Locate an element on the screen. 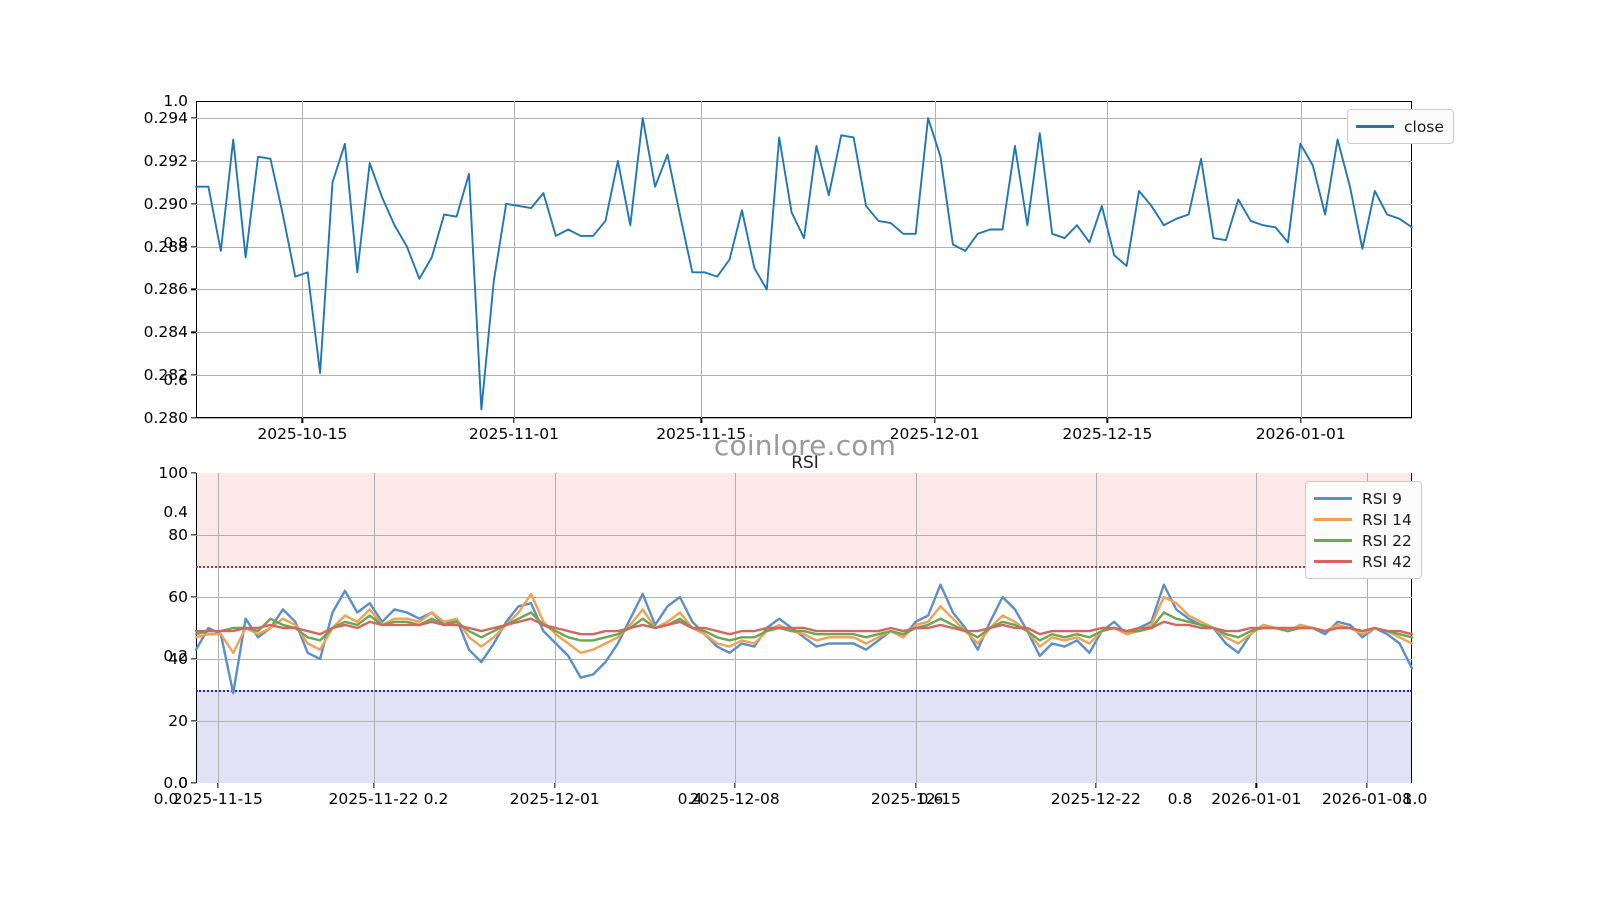 The image size is (1600, 900). legend-item-rsi-22: RSI 22 is located at coordinates (1363, 540).